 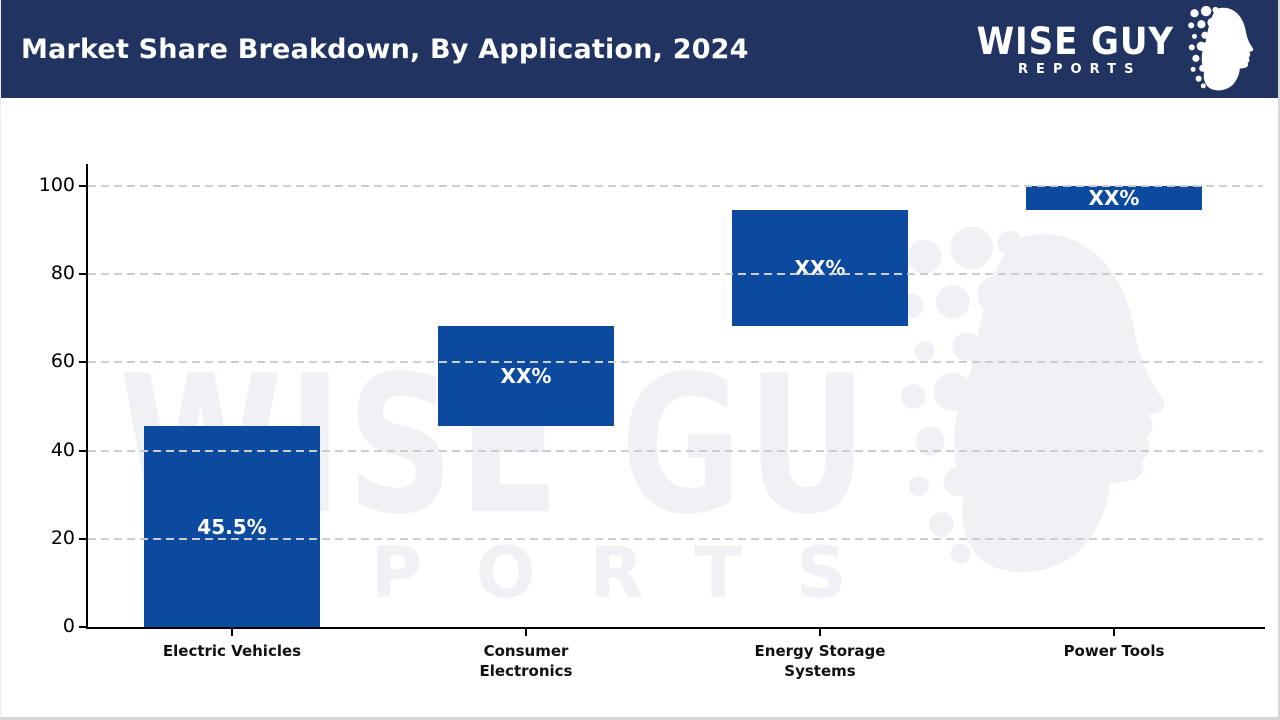 I want to click on y-tick-label: 20, so click(x=62, y=537).